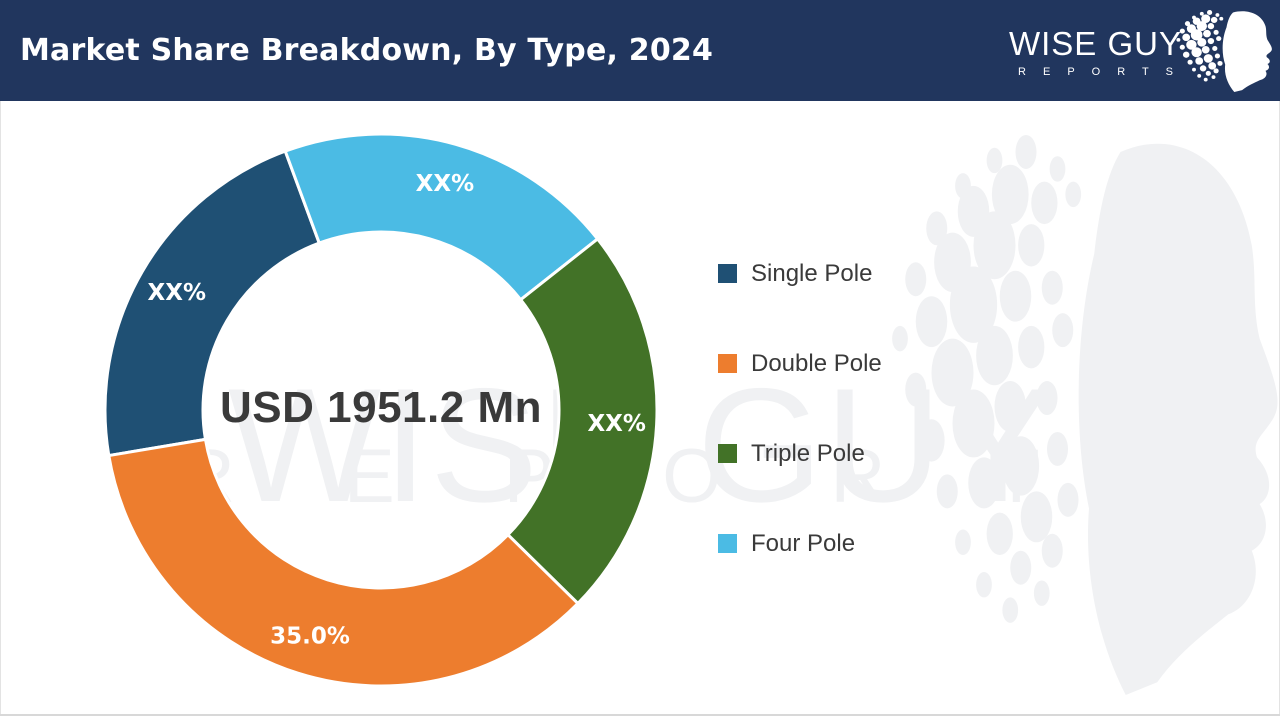 This screenshot has width=1280, height=720. Describe the element at coordinates (727, 273) in the screenshot. I see `legend-swatch-single-pole` at that location.